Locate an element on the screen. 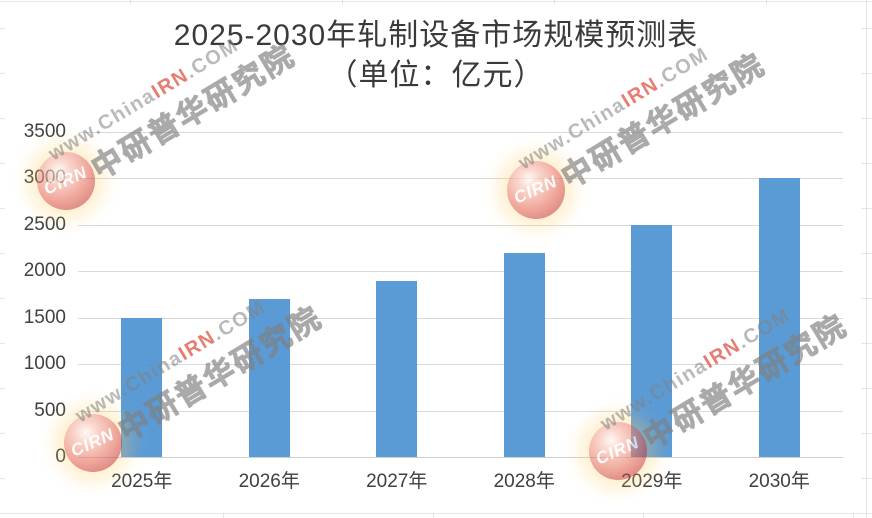  watermark-text: www.ChinaIRN.COM 中研普华研究院 is located at coordinates (213, 362).